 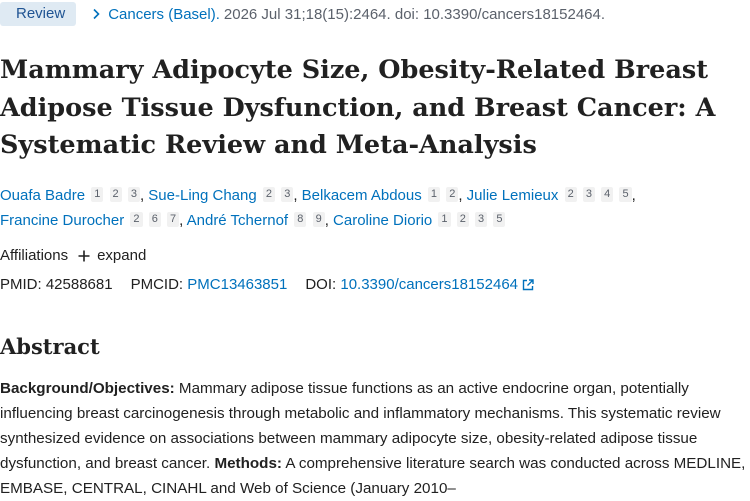 What do you see at coordinates (164, 14) in the screenshot?
I see `journal-link: Cancers (Basel).` at bounding box center [164, 14].